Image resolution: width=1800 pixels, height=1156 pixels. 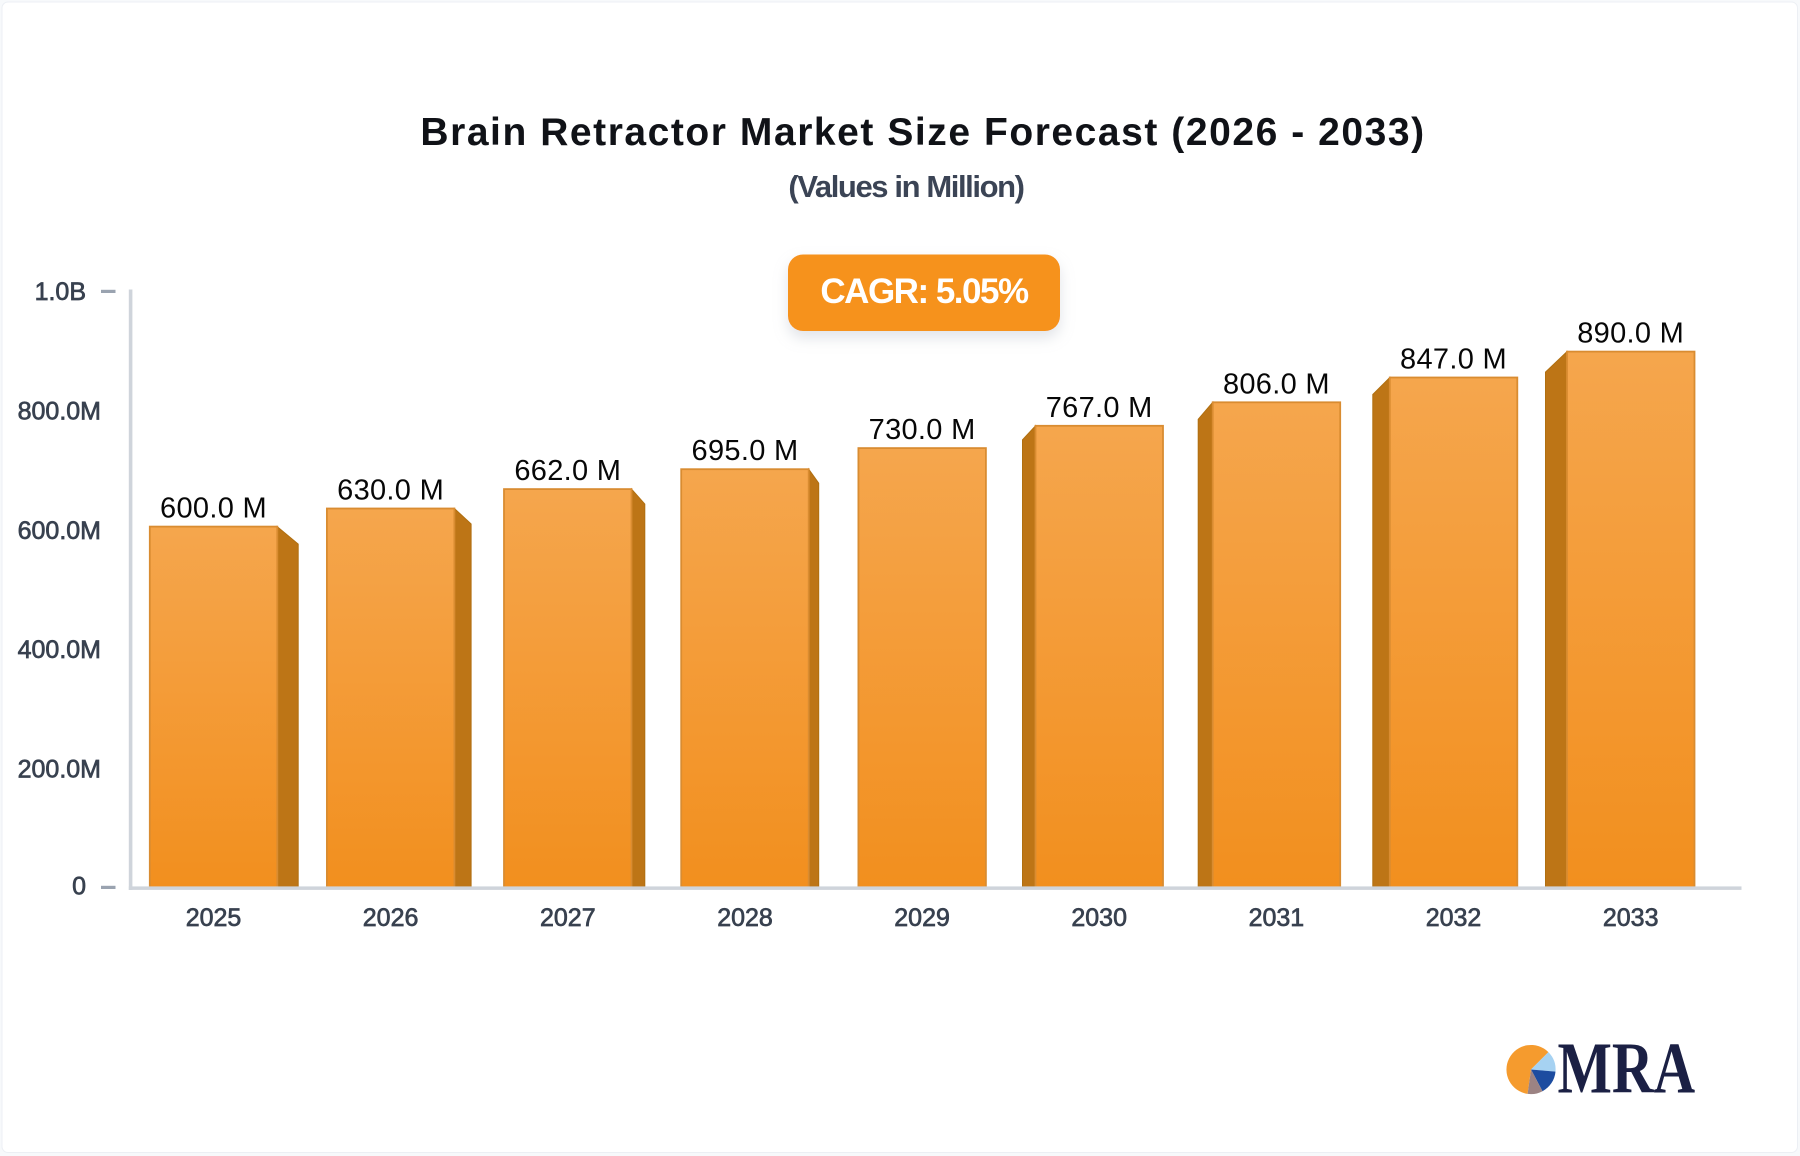 I want to click on svg-text: 2033, so click(x=1631, y=918).